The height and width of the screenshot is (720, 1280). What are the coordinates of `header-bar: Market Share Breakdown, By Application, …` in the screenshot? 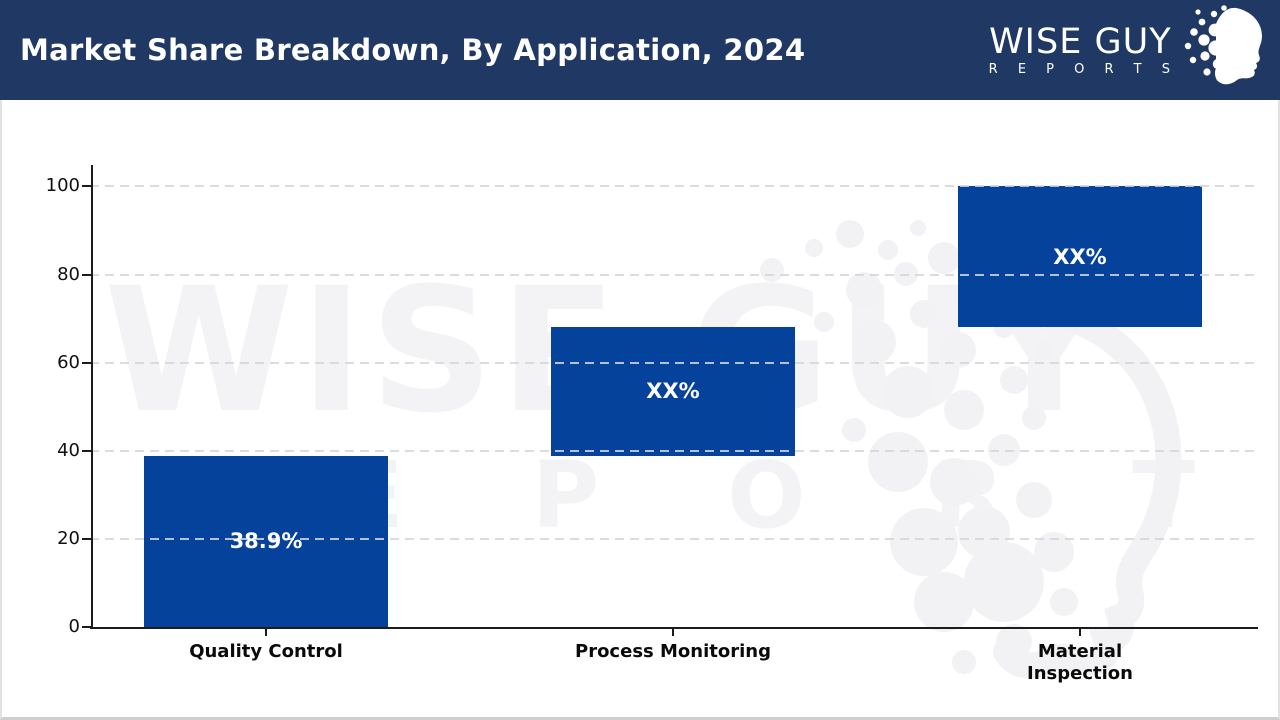 It's located at (640, 50).